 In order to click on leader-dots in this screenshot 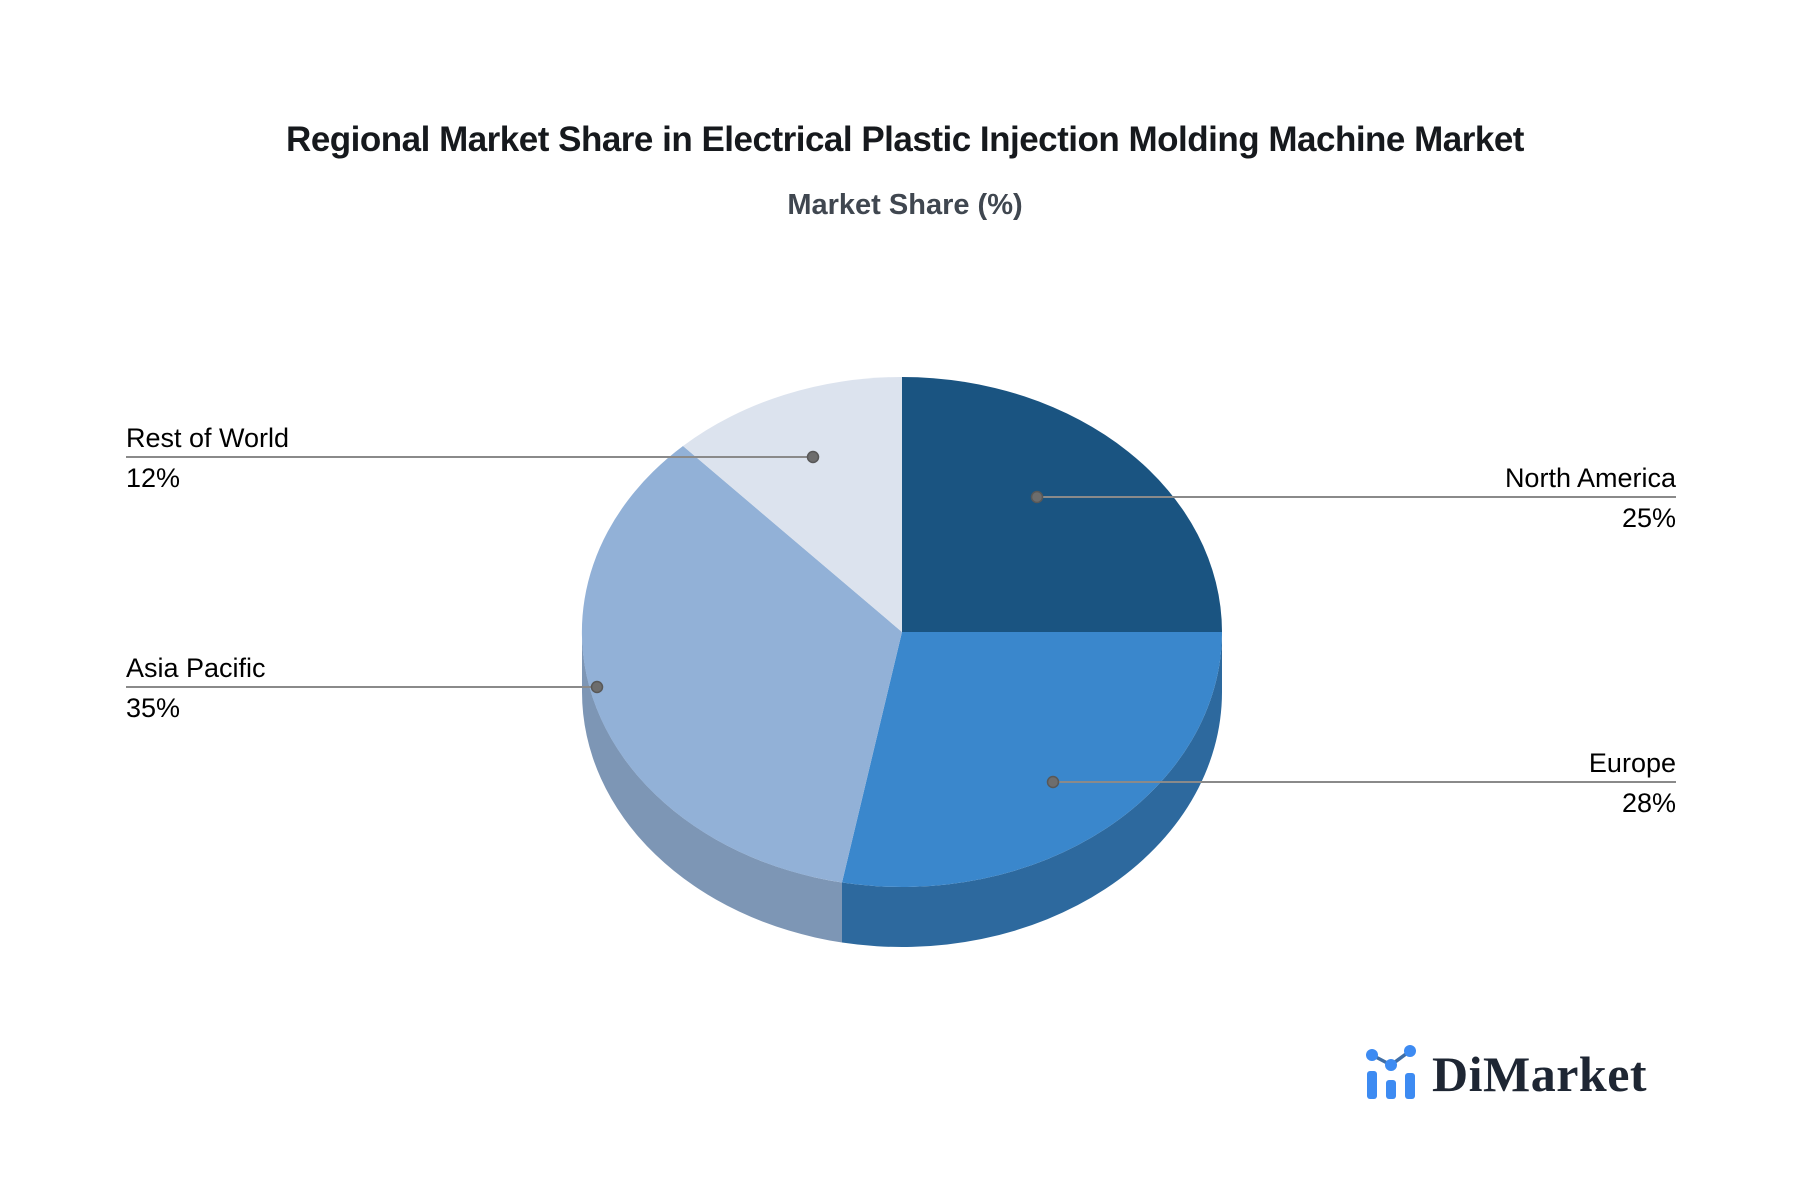, I will do `click(825, 619)`.